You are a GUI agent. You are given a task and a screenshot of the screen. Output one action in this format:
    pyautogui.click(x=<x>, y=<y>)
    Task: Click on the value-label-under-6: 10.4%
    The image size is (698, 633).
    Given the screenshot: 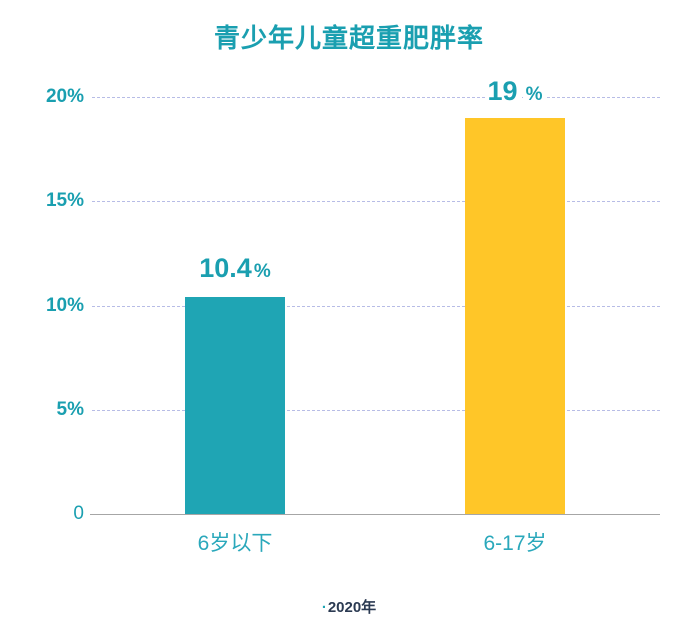 What is the action you would take?
    pyautogui.click(x=235, y=268)
    